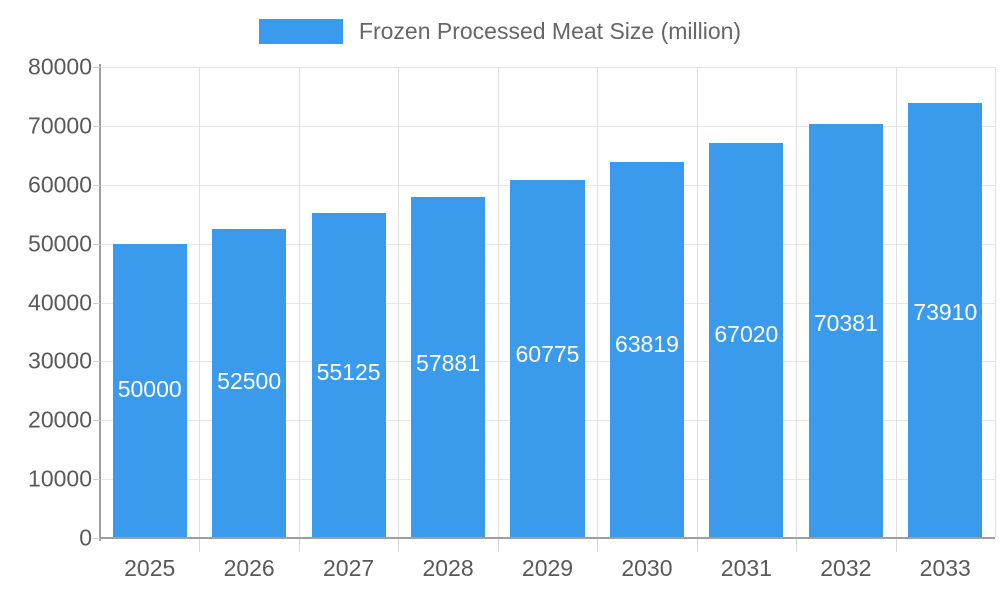 The width and height of the screenshot is (1000, 600). What do you see at coordinates (845, 323) in the screenshot?
I see `bar-value-label: 70381` at bounding box center [845, 323].